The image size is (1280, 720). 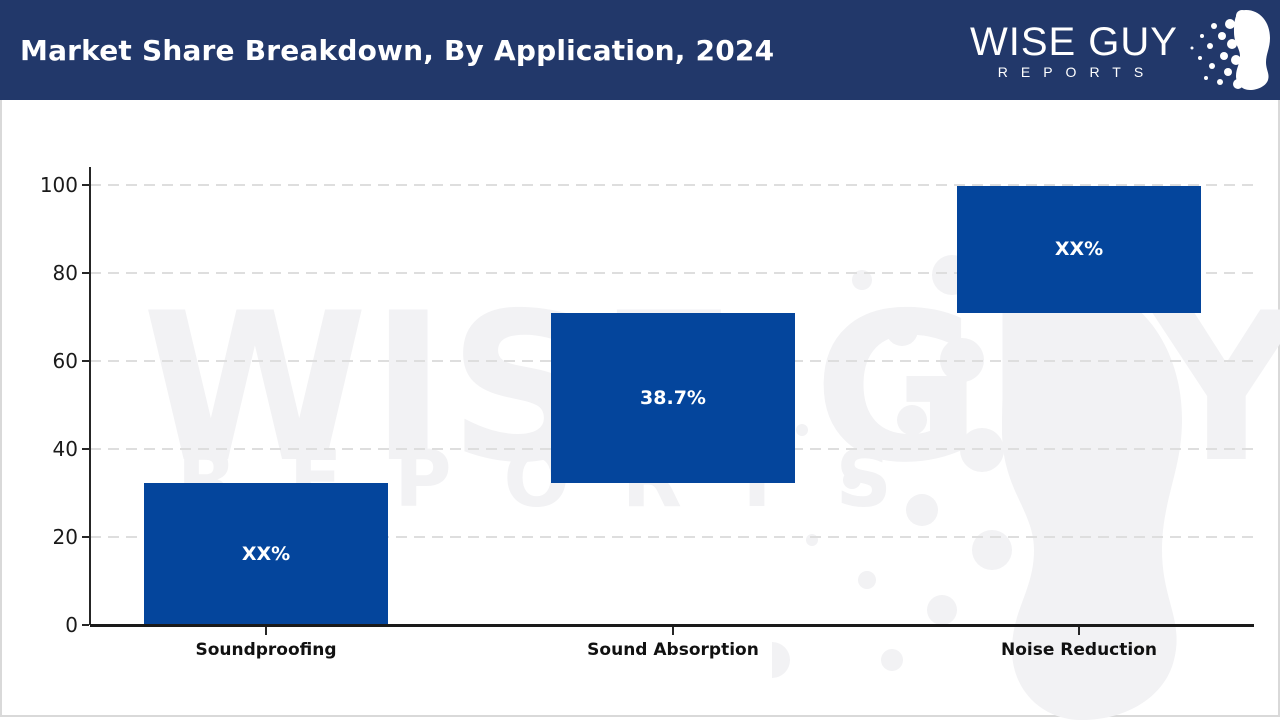 I want to click on y-axis-tick-label: 80, so click(x=65, y=273).